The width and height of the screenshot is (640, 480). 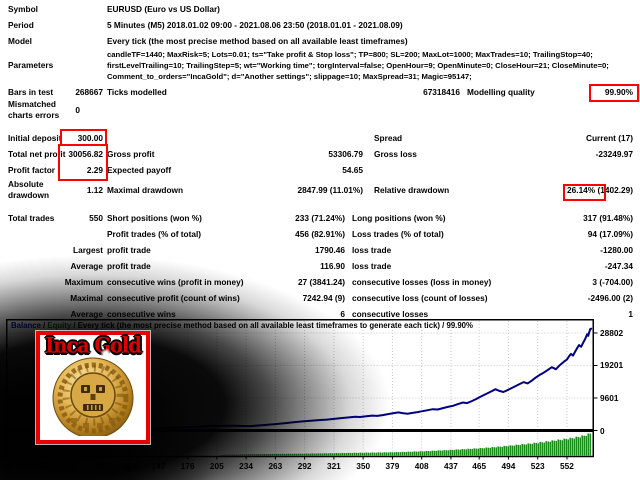 I want to click on report-cell: 2.29, so click(x=94, y=170).